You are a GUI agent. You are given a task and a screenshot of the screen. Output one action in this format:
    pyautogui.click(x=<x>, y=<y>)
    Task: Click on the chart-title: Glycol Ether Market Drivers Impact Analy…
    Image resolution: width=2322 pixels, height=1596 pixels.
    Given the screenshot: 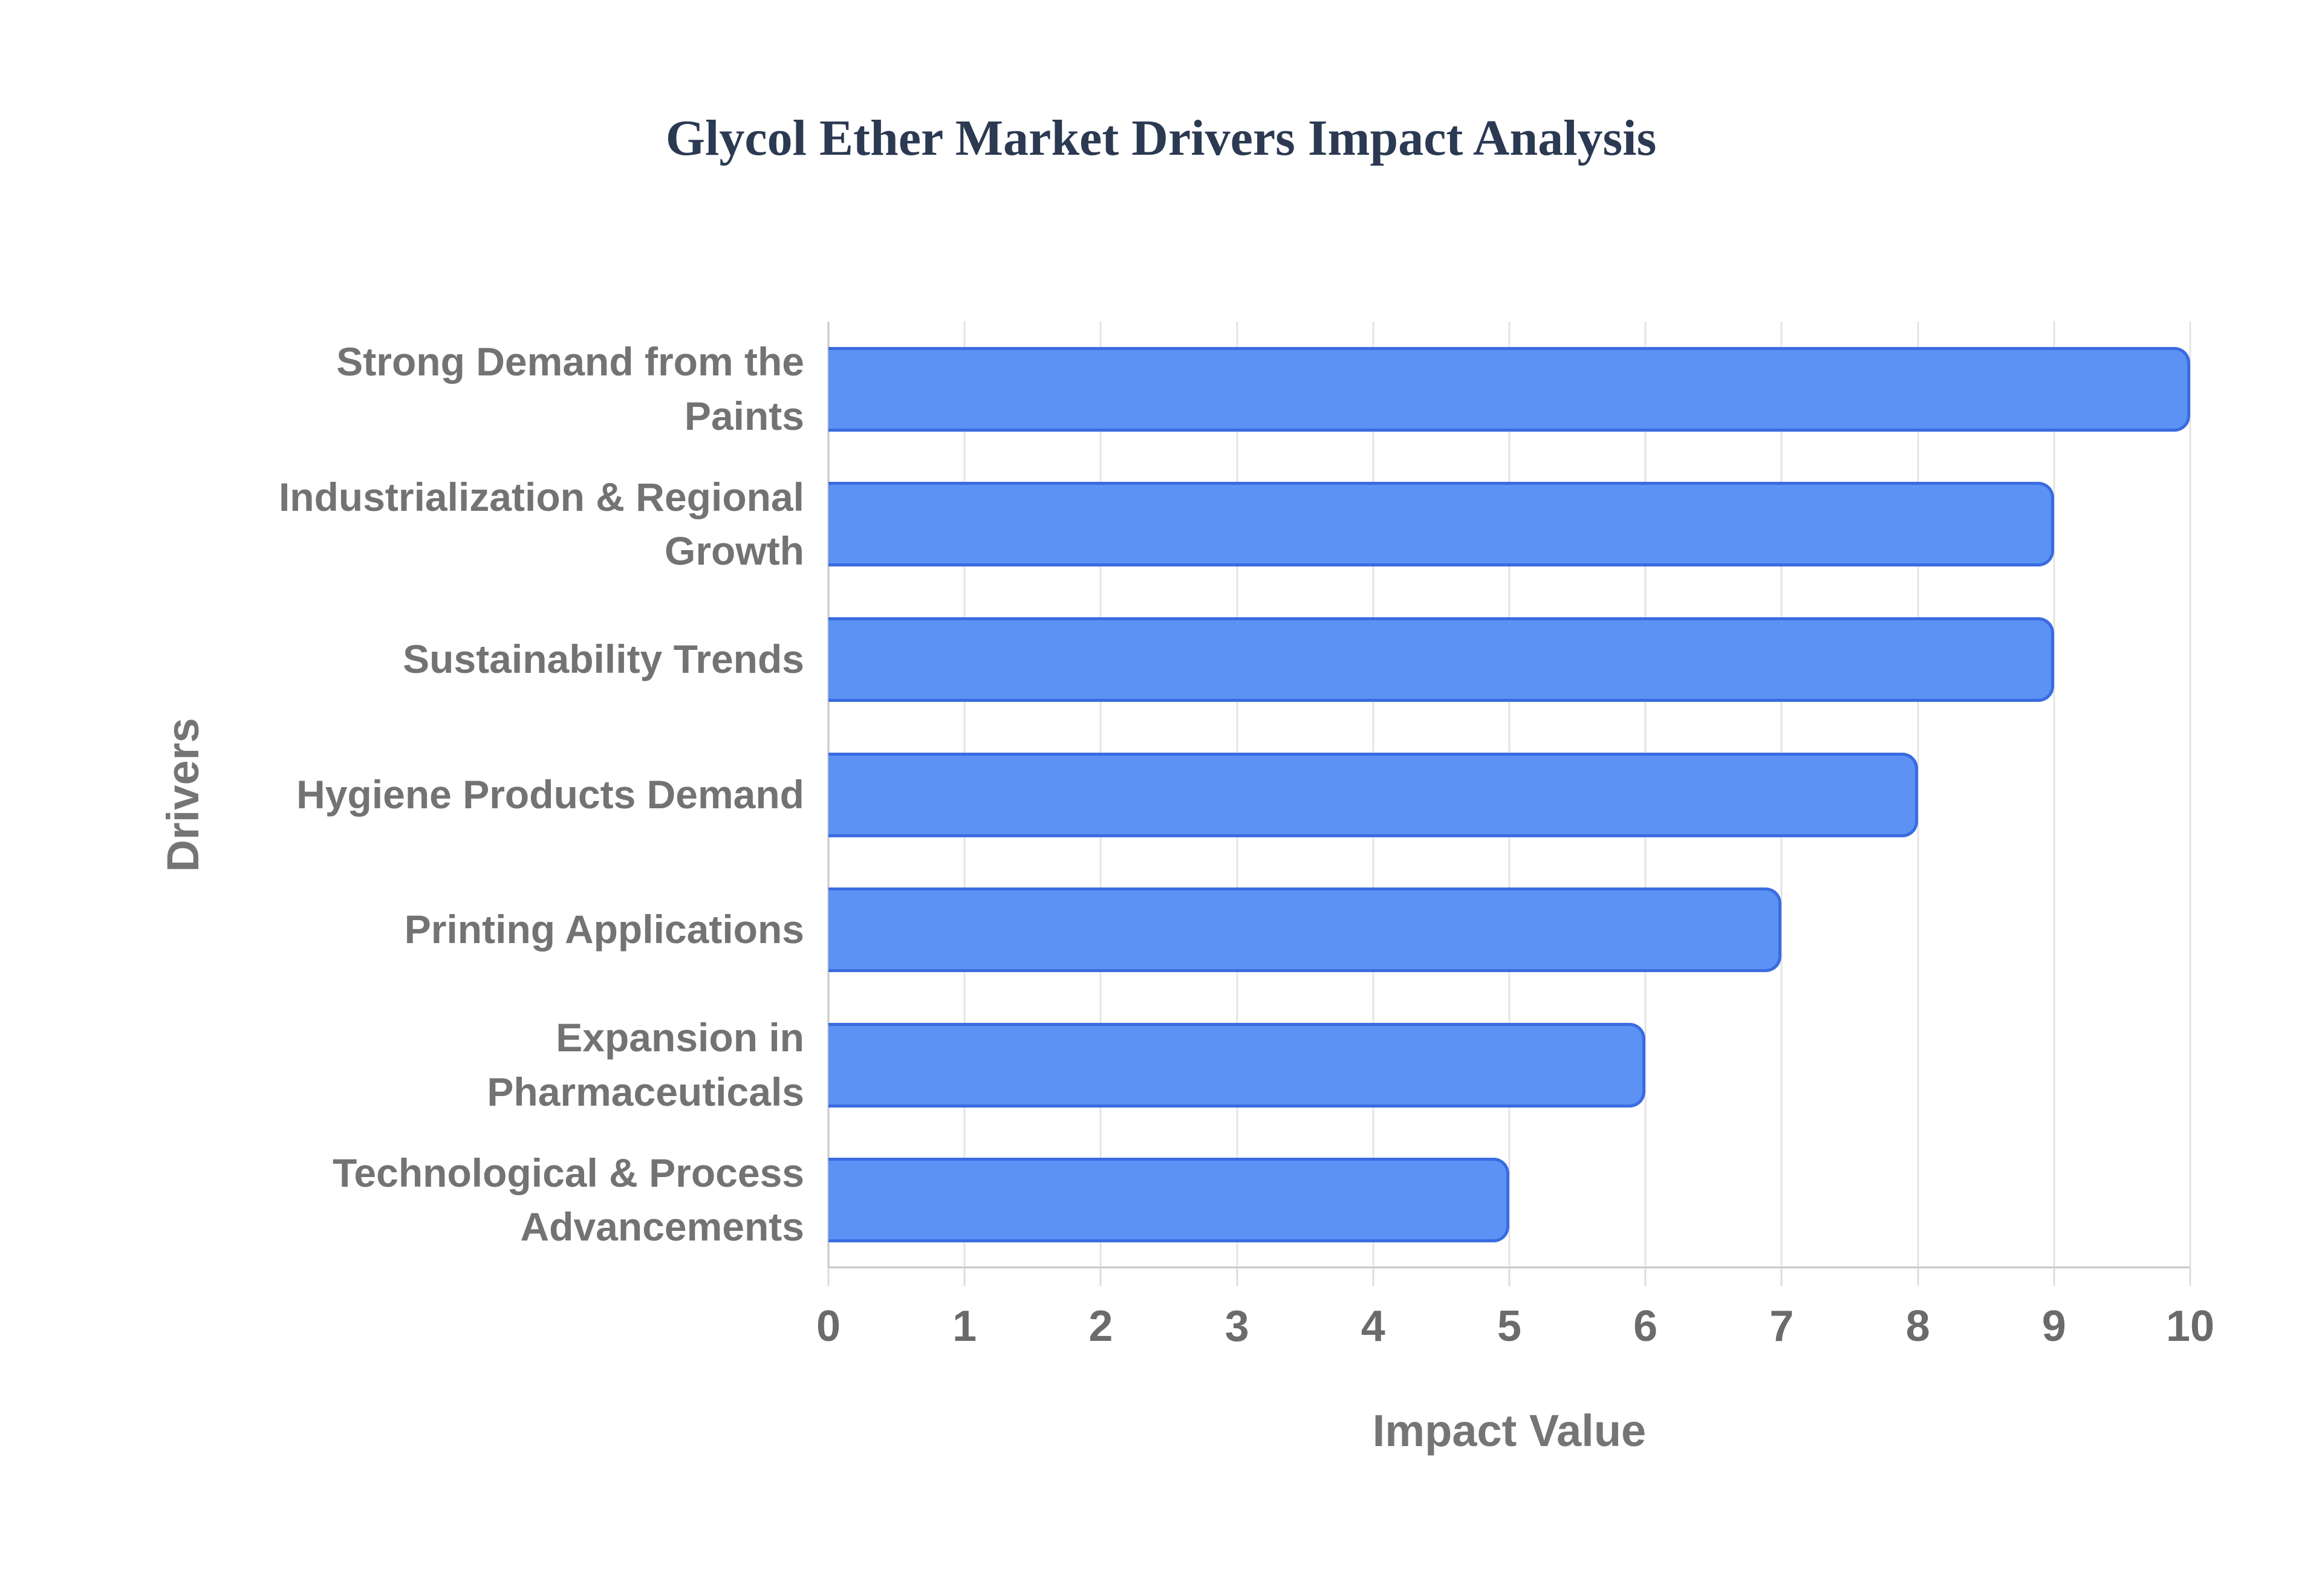 What is the action you would take?
    pyautogui.click(x=1161, y=138)
    